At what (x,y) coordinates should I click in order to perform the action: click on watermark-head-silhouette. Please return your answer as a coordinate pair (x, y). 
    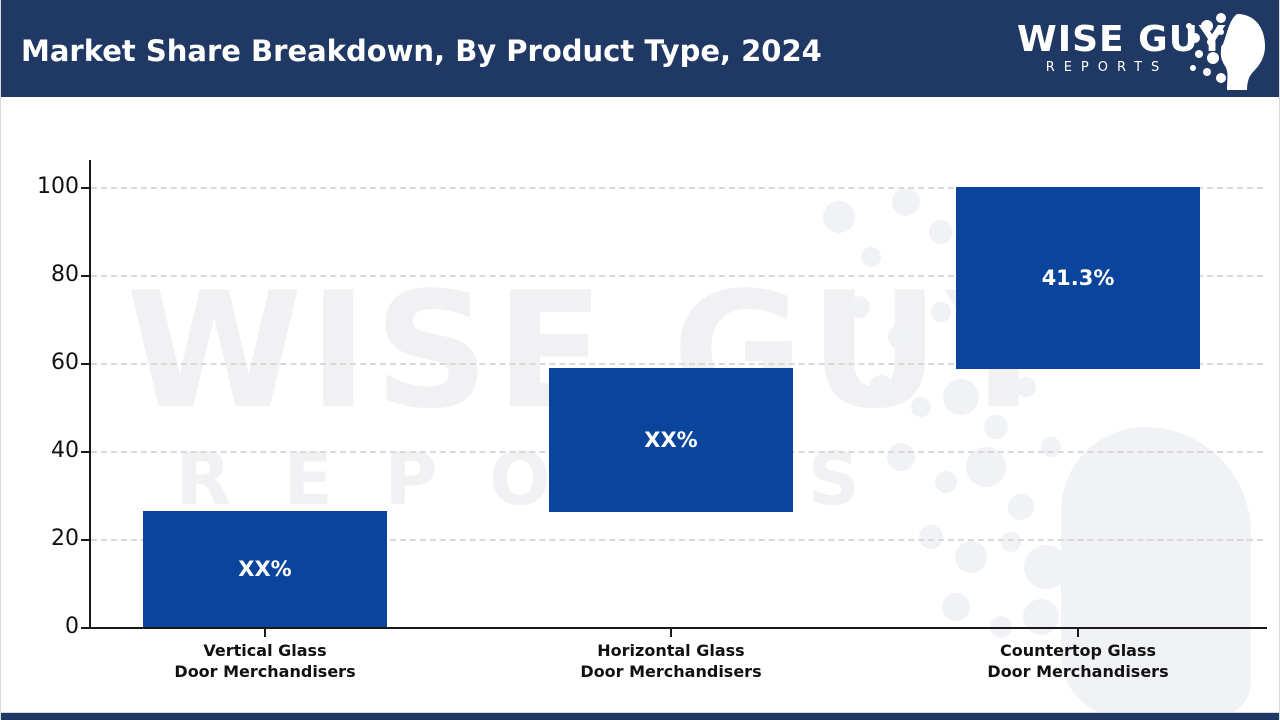
    Looking at the image, I should click on (1156, 572).